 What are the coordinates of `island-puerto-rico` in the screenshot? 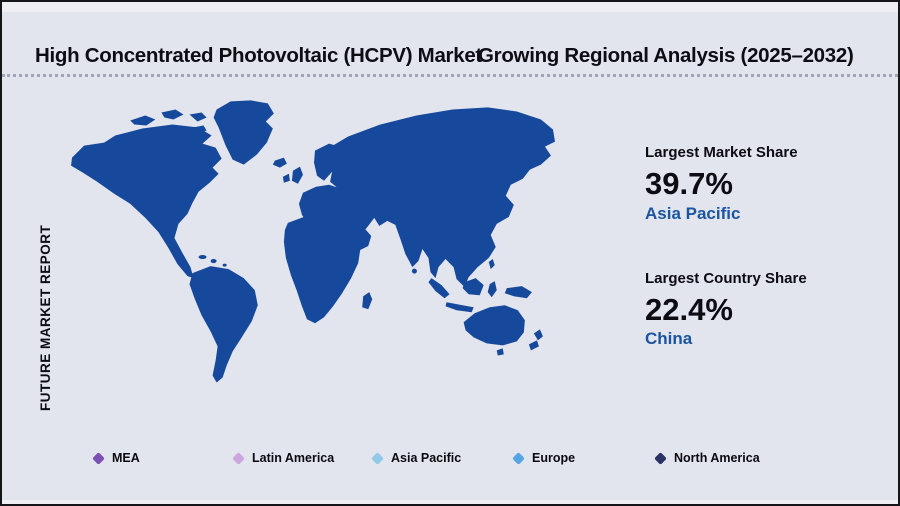 It's located at (224, 265).